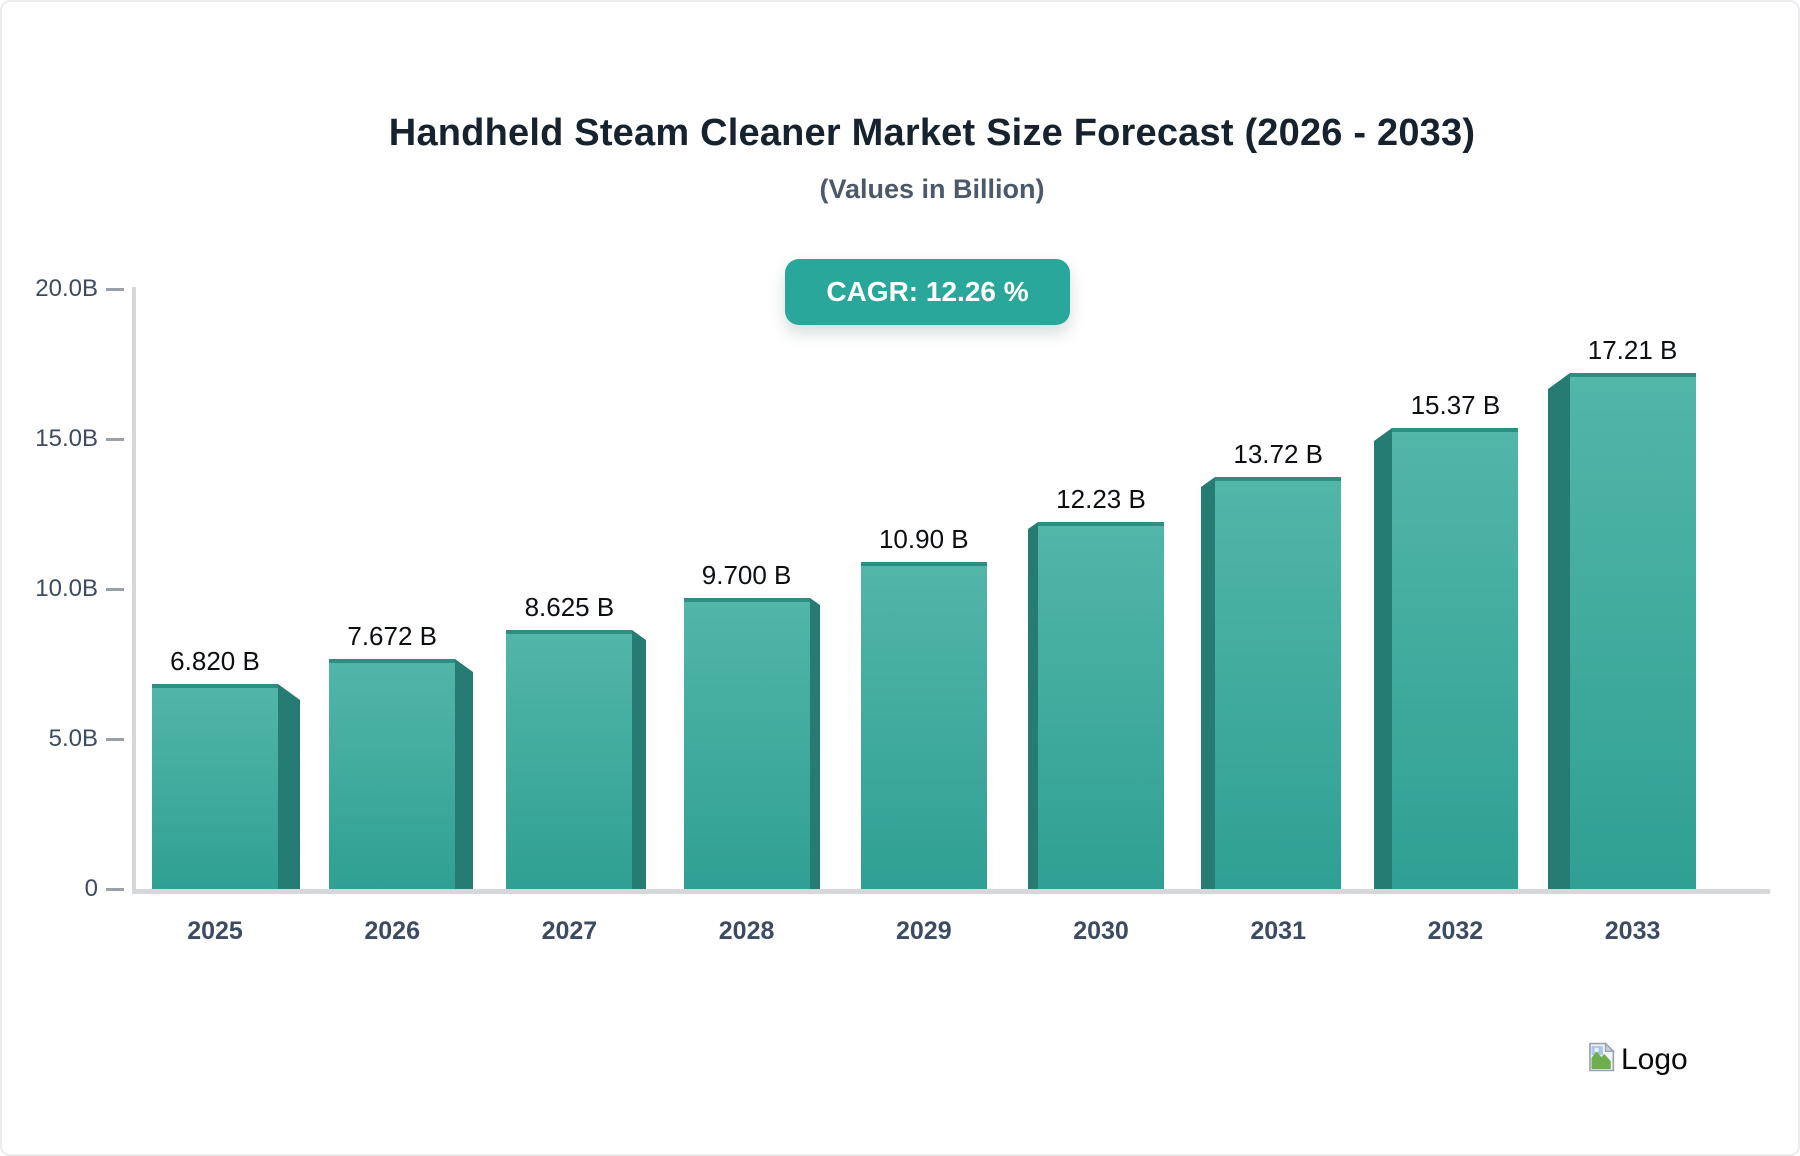  I want to click on bar-2027-side, so click(639, 759).